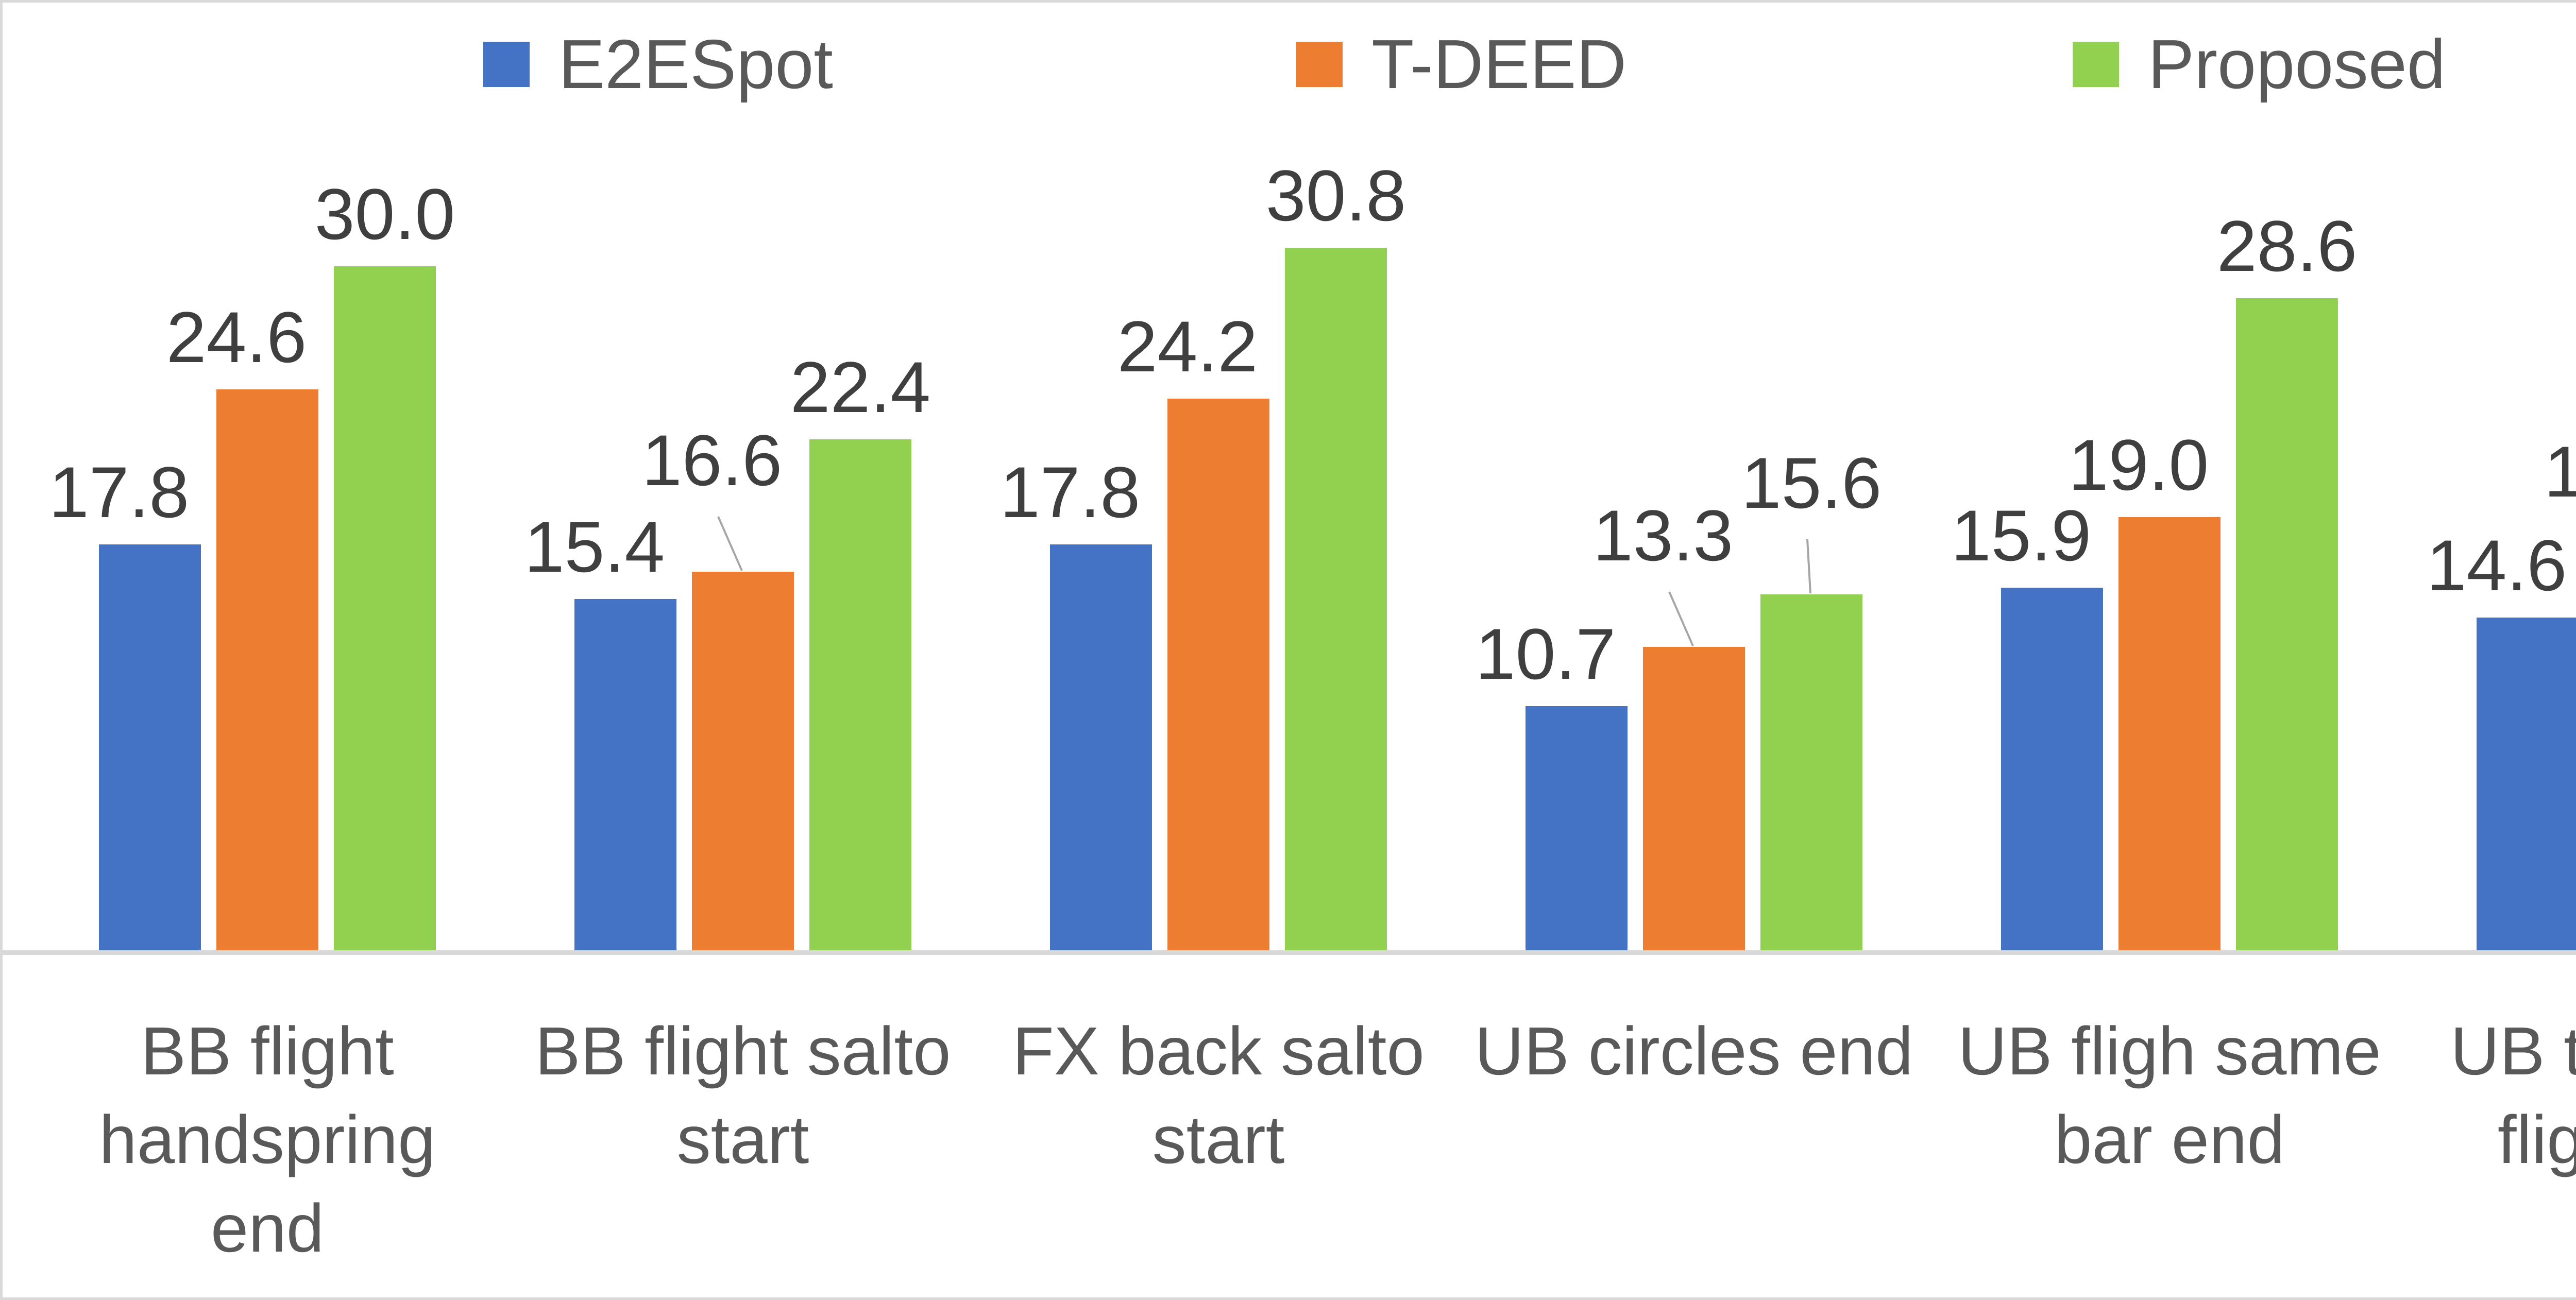 This screenshot has width=2576, height=1300. I want to click on bar-Proposed-BB flight salto start, so click(860, 694).